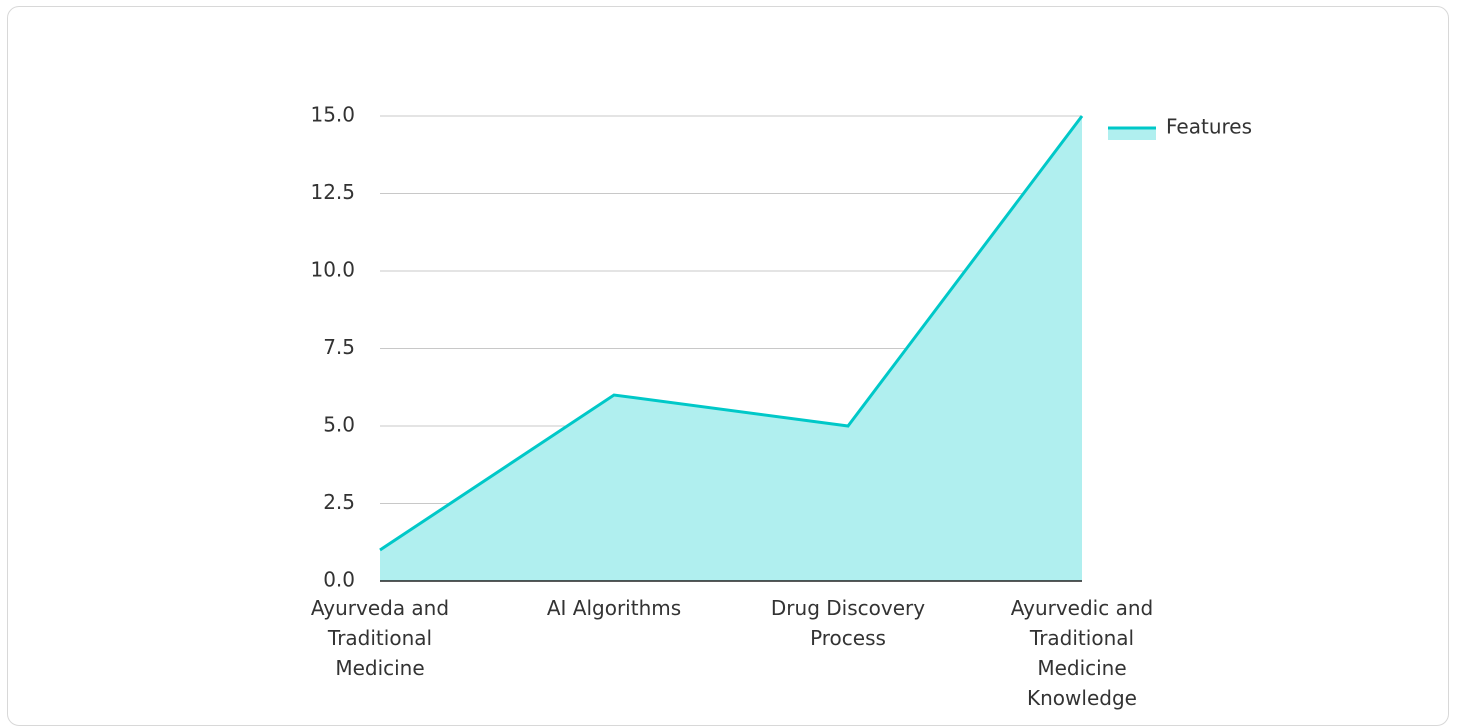 Image resolution: width=1458 pixels, height=726 pixels. What do you see at coordinates (339, 425) in the screenshot?
I see `y-tick-label: 5.0` at bounding box center [339, 425].